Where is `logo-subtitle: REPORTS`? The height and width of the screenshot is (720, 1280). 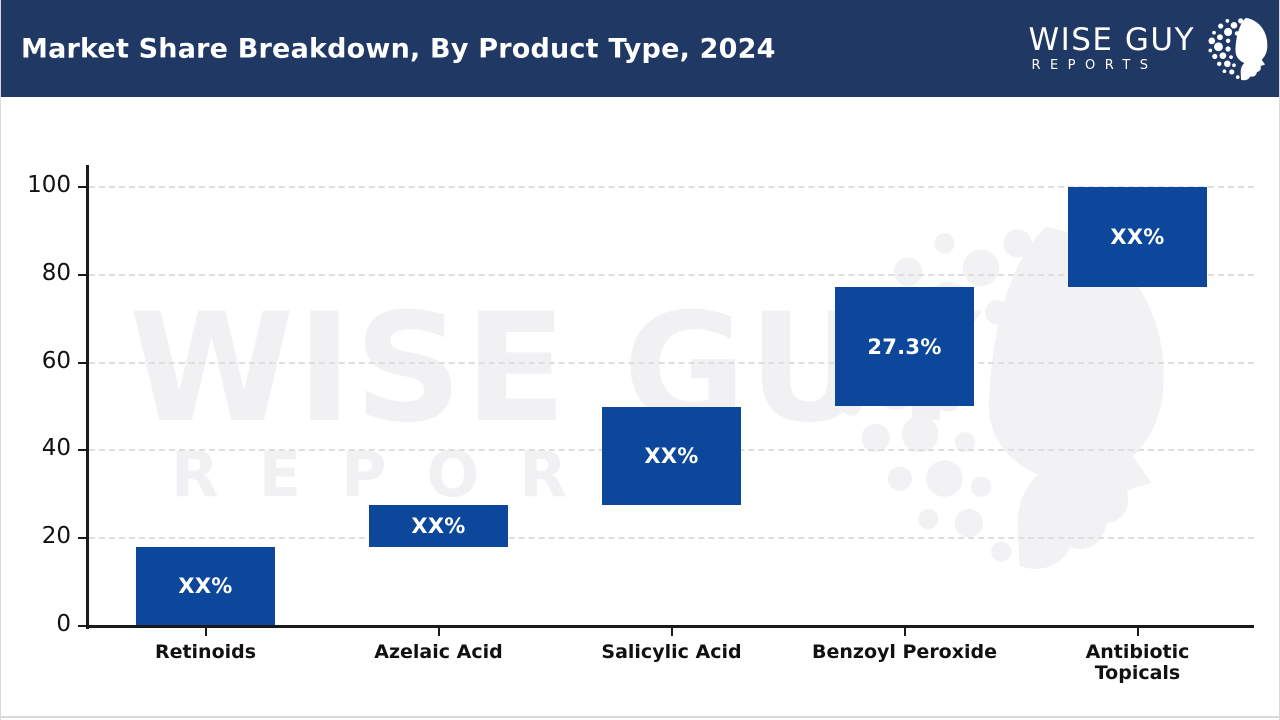
logo-subtitle: REPORTS is located at coordinates (1094, 66).